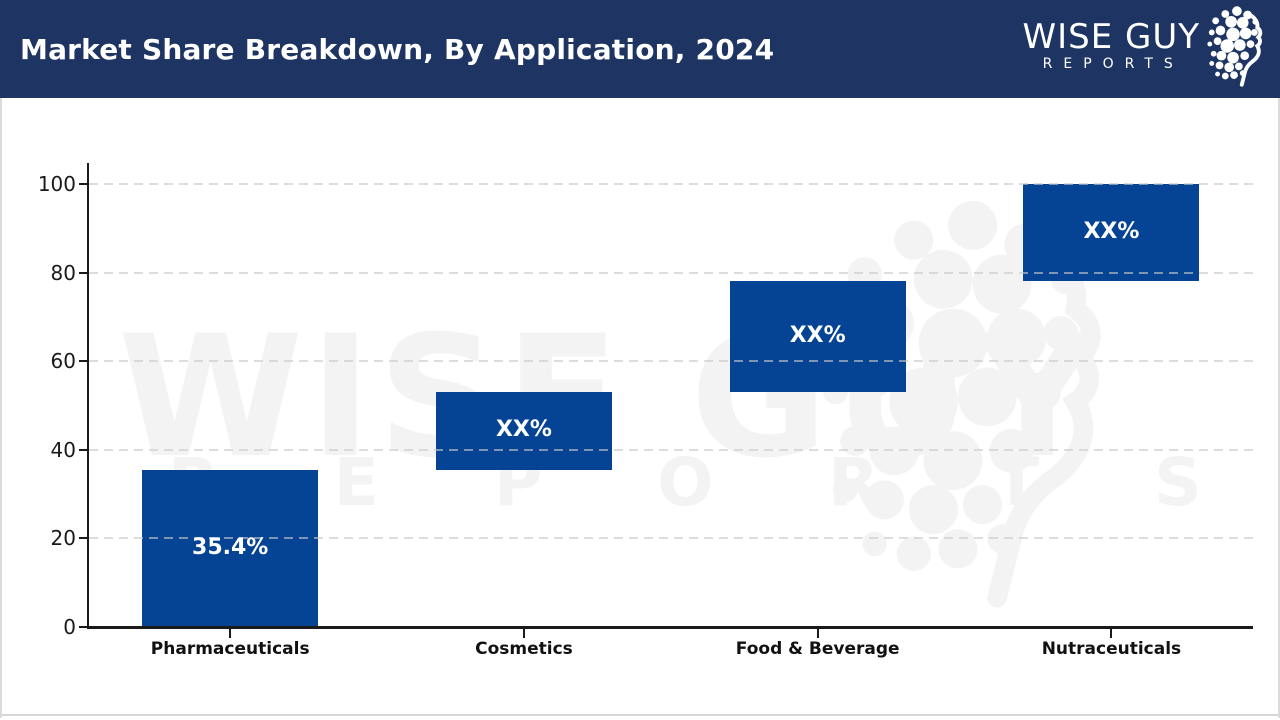 The width and height of the screenshot is (1280, 720). I want to click on y-tick-label-20: 20, so click(63, 538).